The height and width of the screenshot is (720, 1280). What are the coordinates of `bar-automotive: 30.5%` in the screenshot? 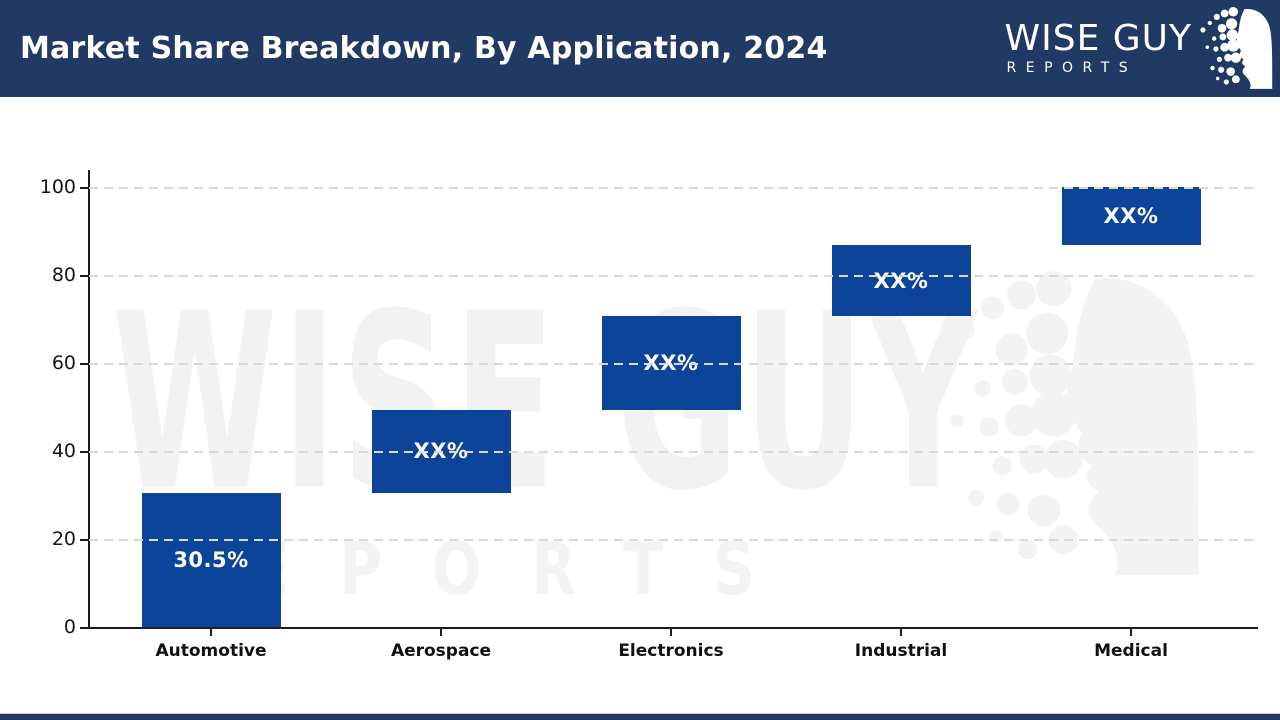 It's located at (211, 559).